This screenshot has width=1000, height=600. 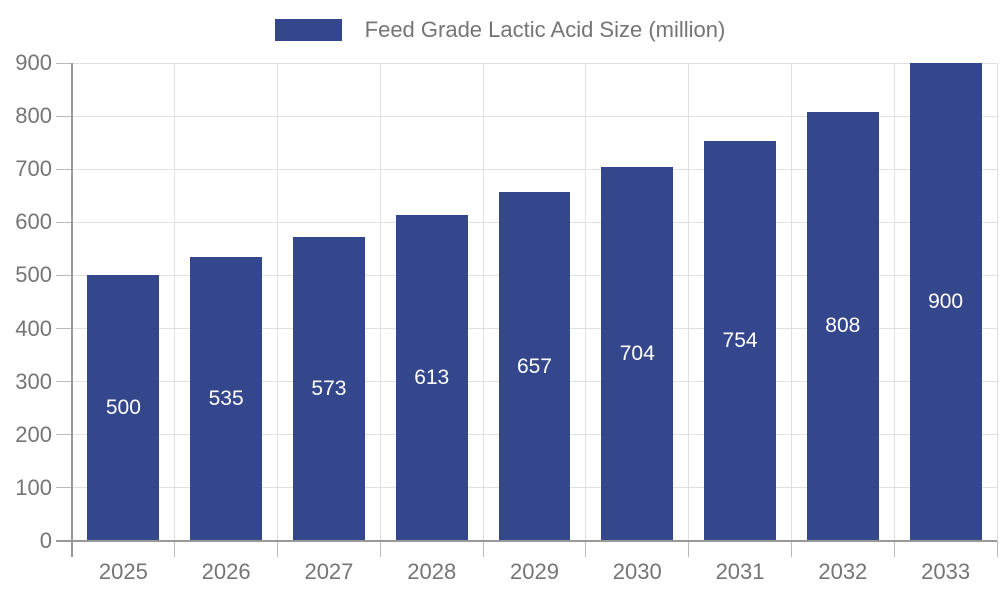 I want to click on x-axis-tick-label: 2029, so click(x=534, y=571).